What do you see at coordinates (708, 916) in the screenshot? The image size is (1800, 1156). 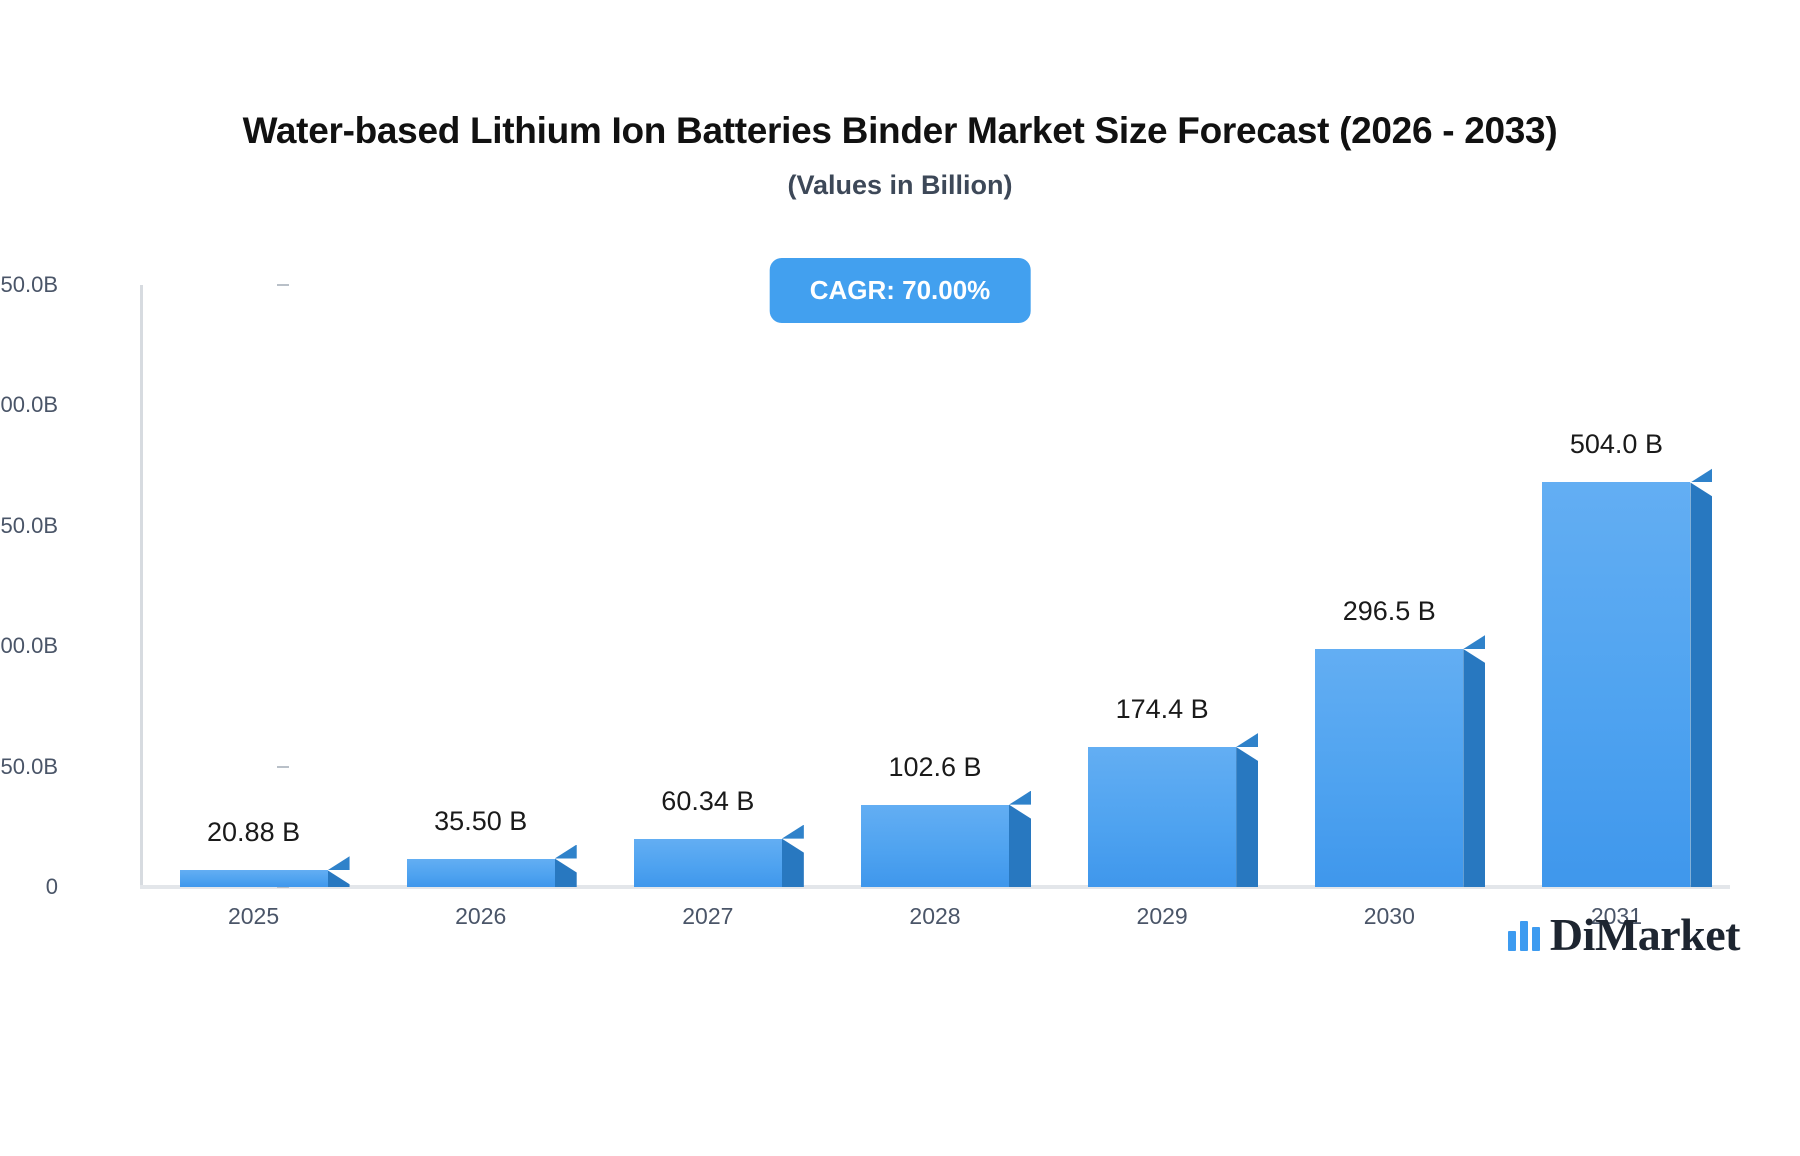 I see `x-axis-category-label: 2027` at bounding box center [708, 916].